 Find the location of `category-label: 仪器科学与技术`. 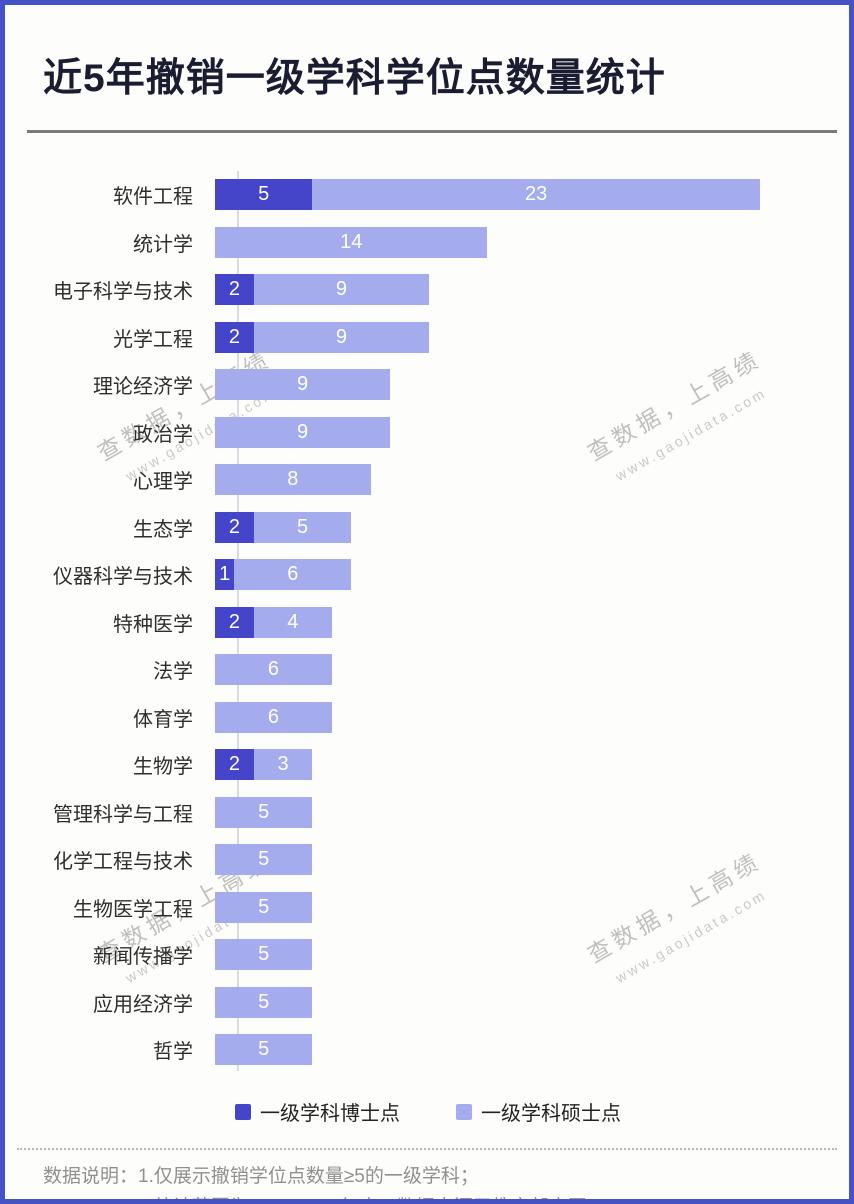

category-label: 仪器科学与技术 is located at coordinates (123, 577).